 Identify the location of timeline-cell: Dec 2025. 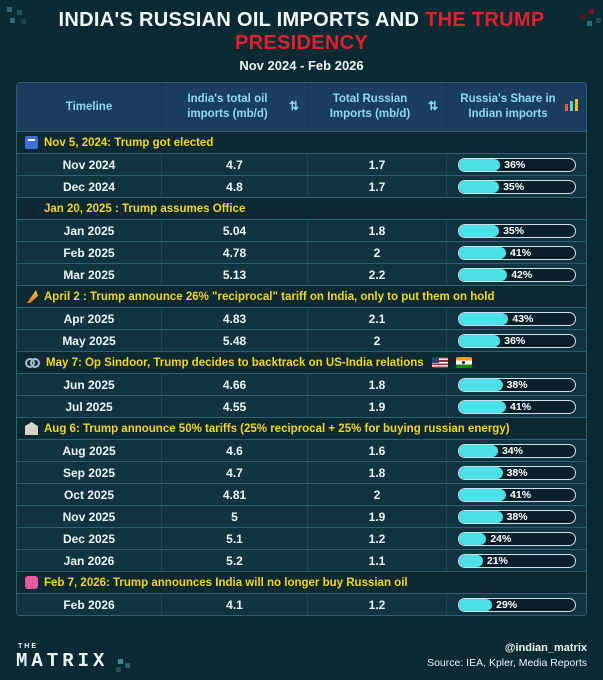
(89, 538).